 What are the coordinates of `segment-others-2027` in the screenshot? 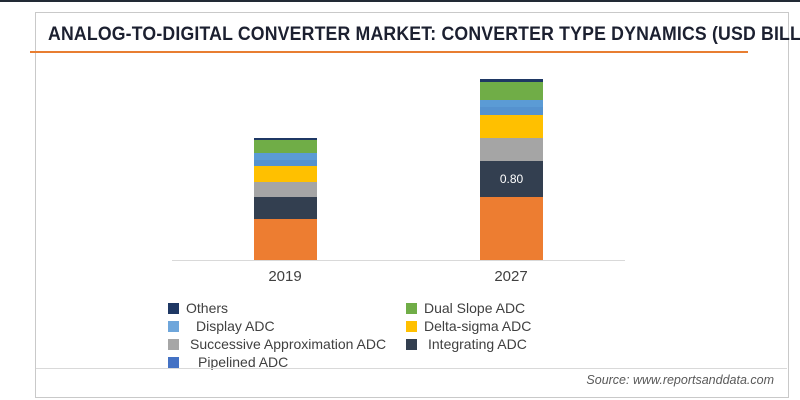 It's located at (511, 80).